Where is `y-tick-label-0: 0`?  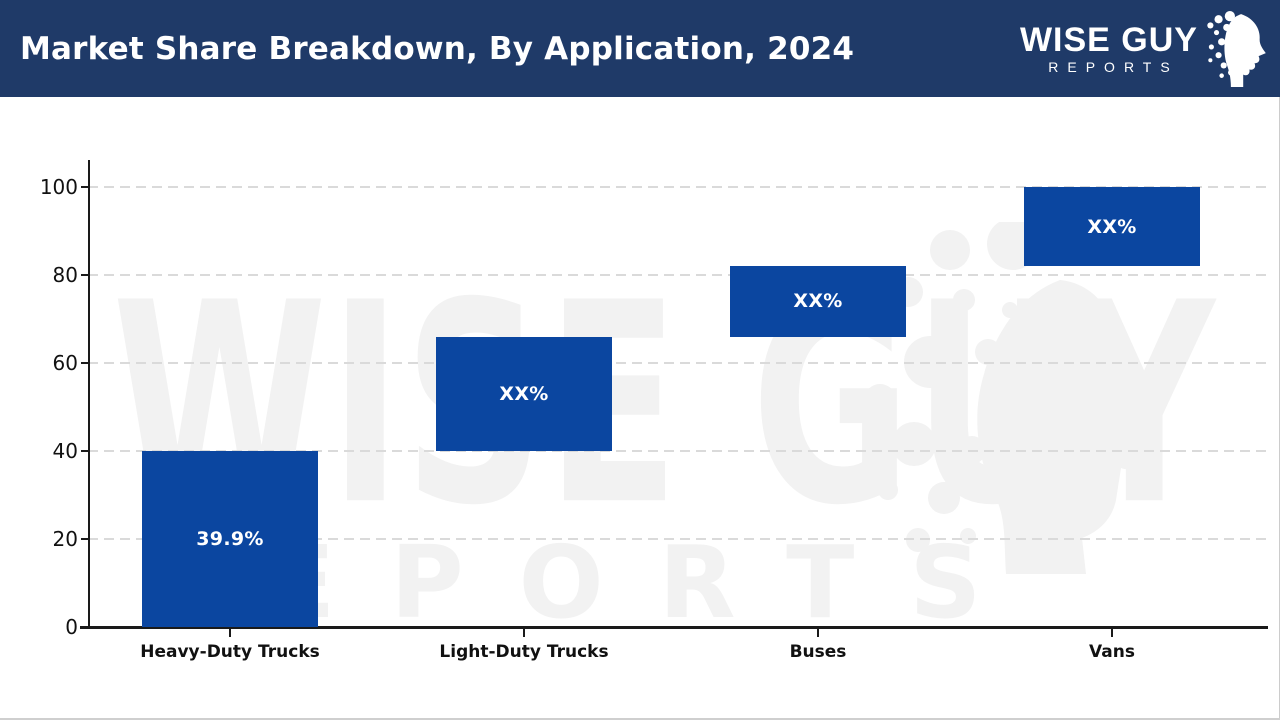
y-tick-label-0: 0 is located at coordinates (71, 627).